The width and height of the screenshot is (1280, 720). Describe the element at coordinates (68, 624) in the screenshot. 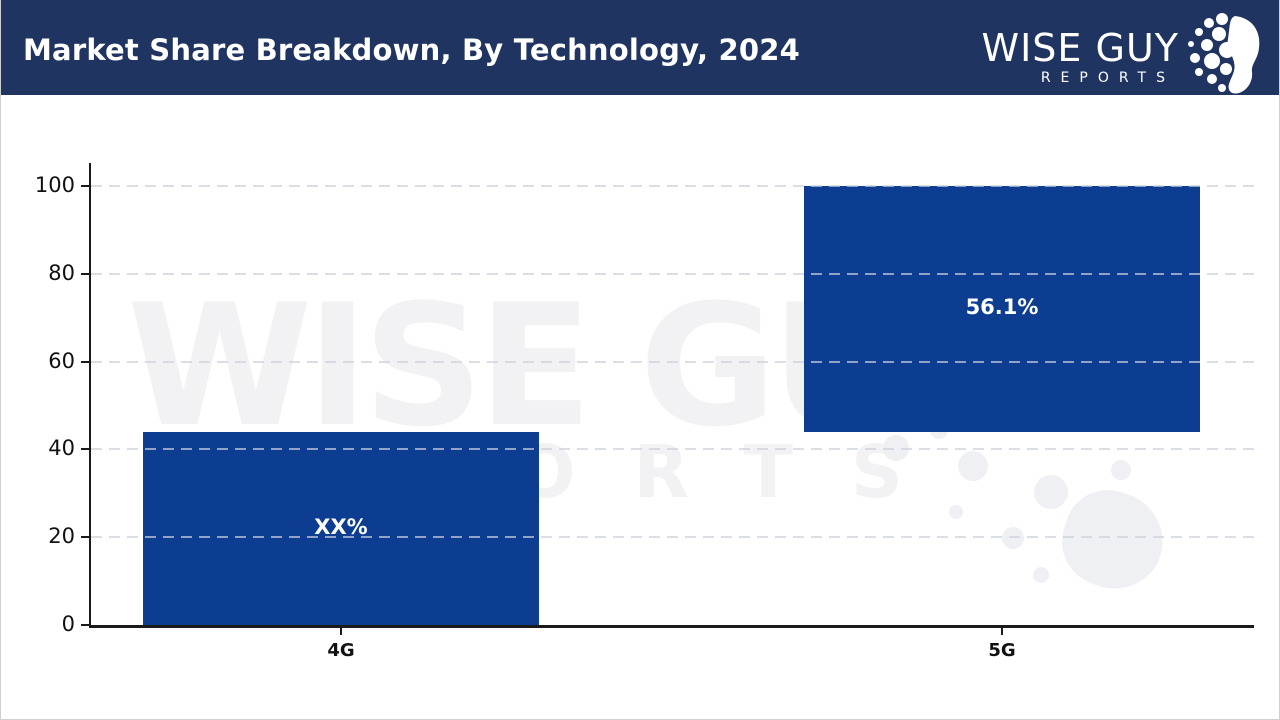

I see `y-tick-label: 0` at that location.